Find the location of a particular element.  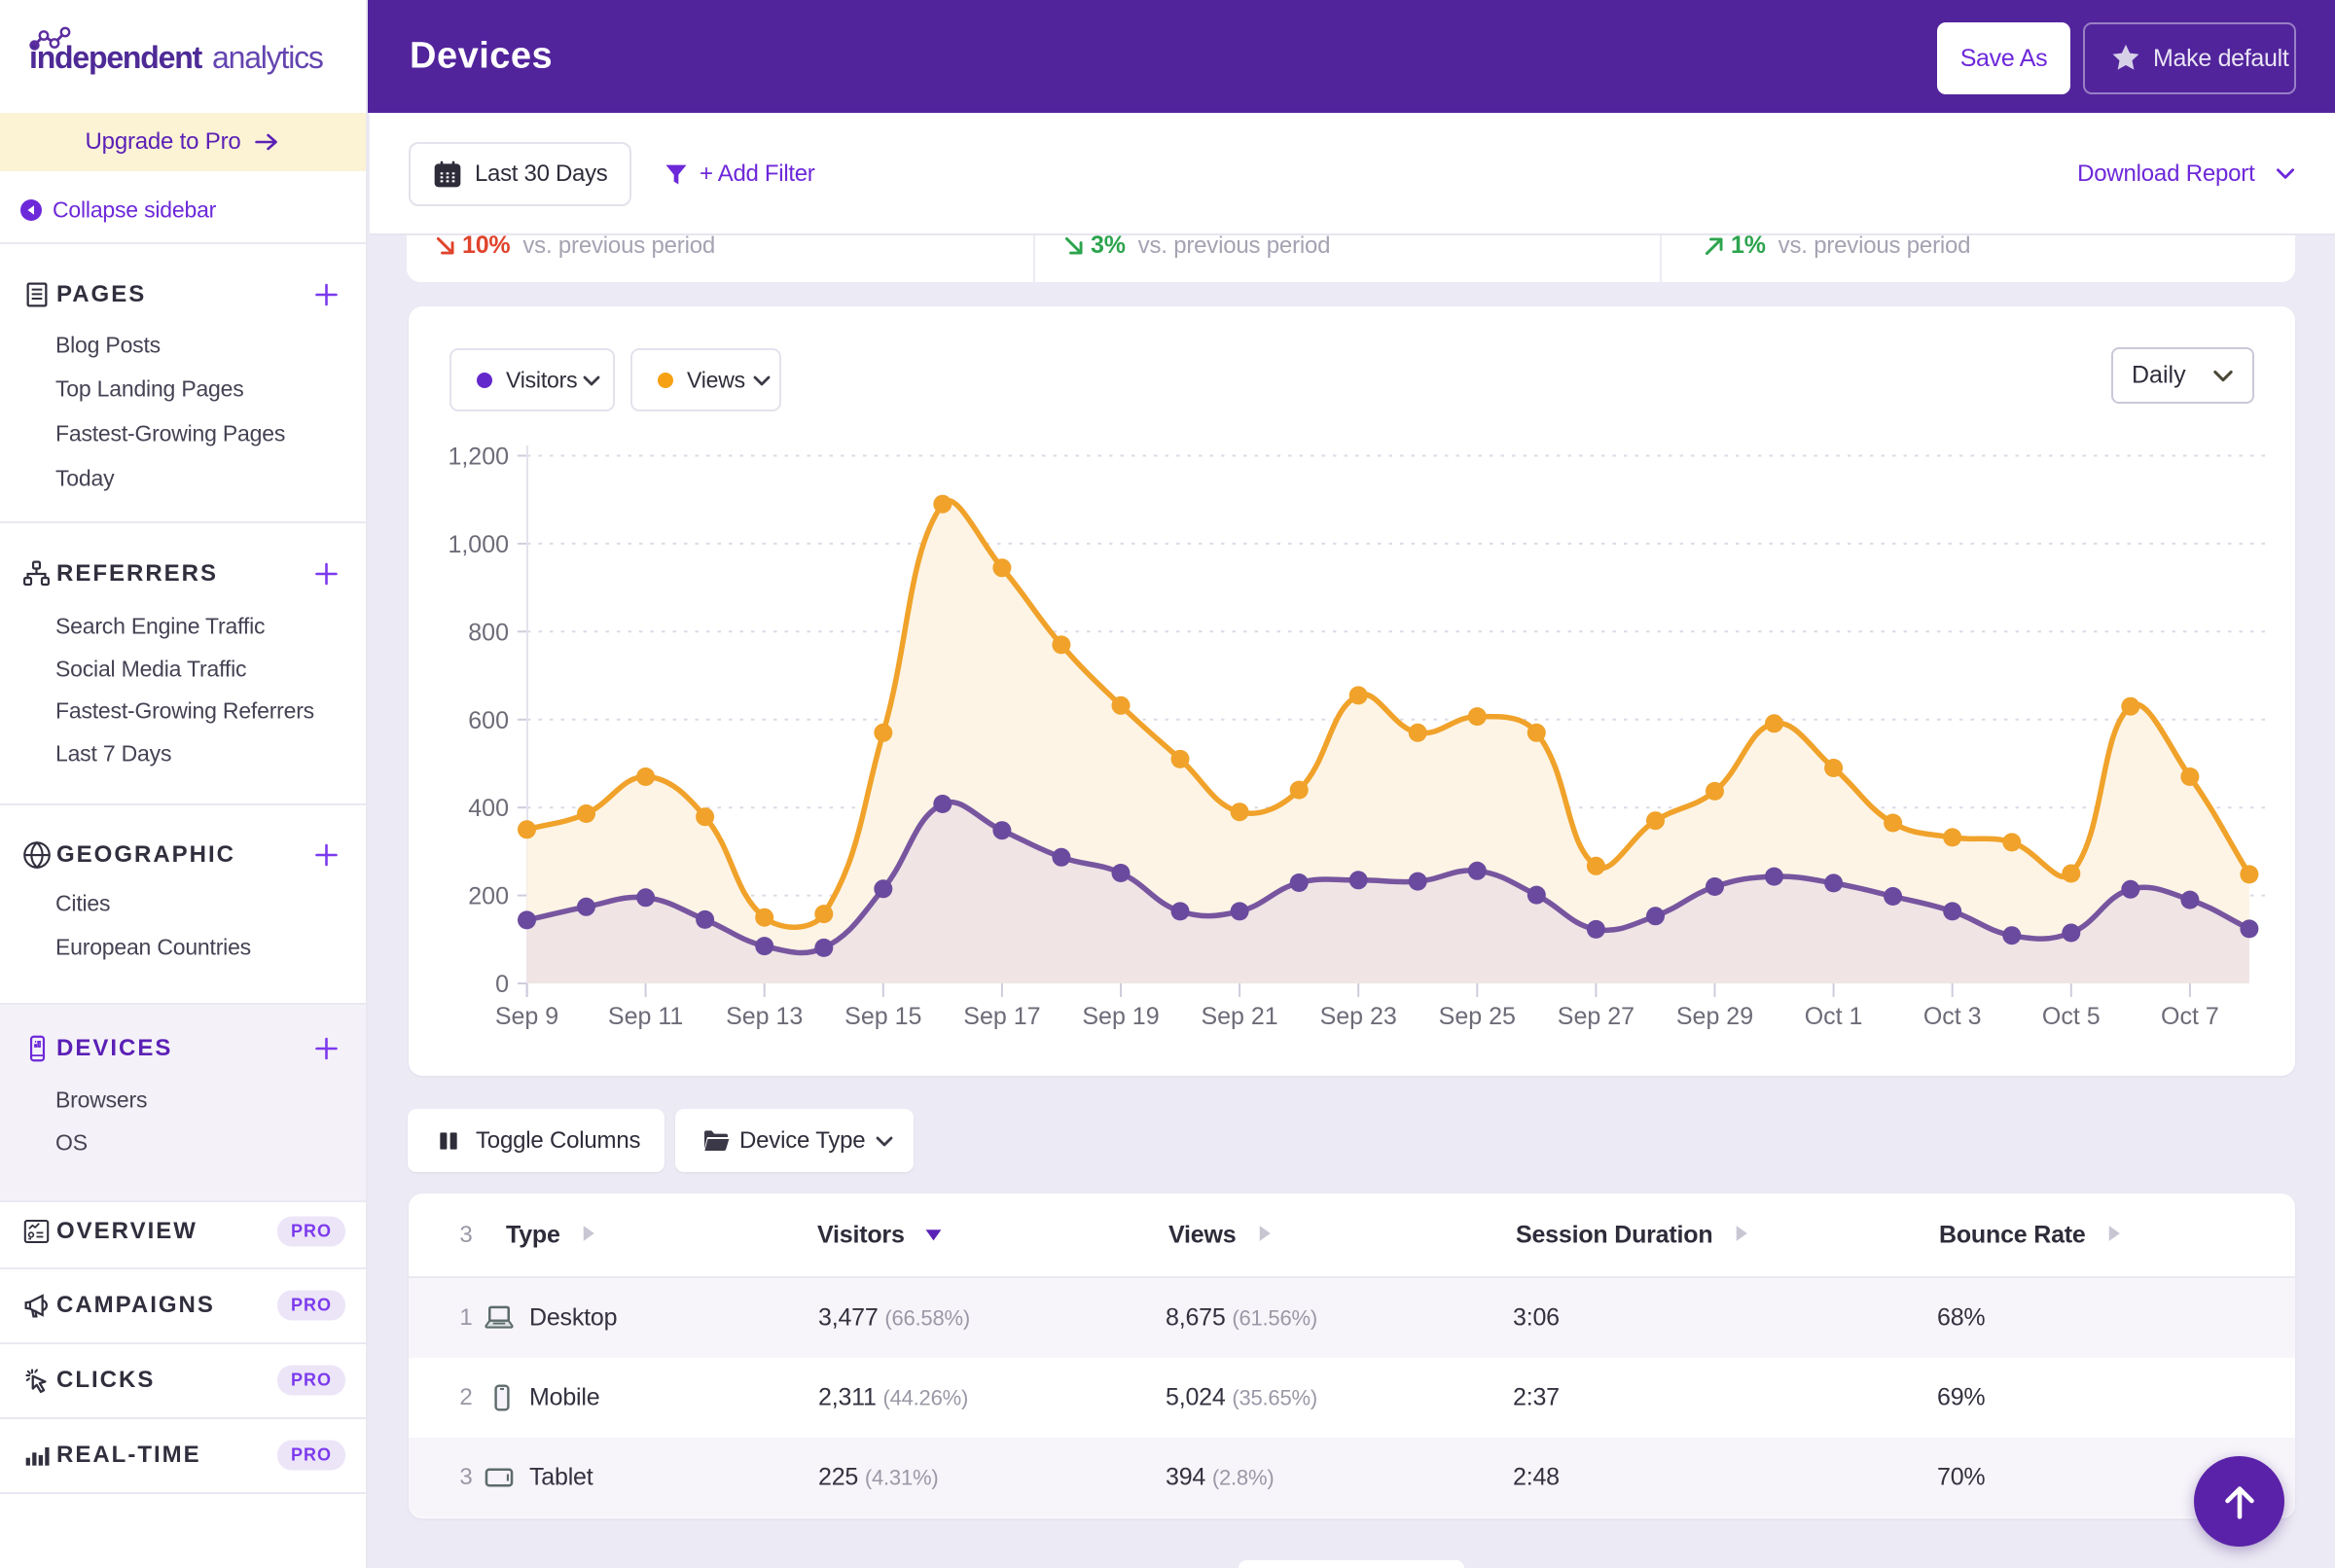

svg-text: 1,000 is located at coordinates (478, 544).